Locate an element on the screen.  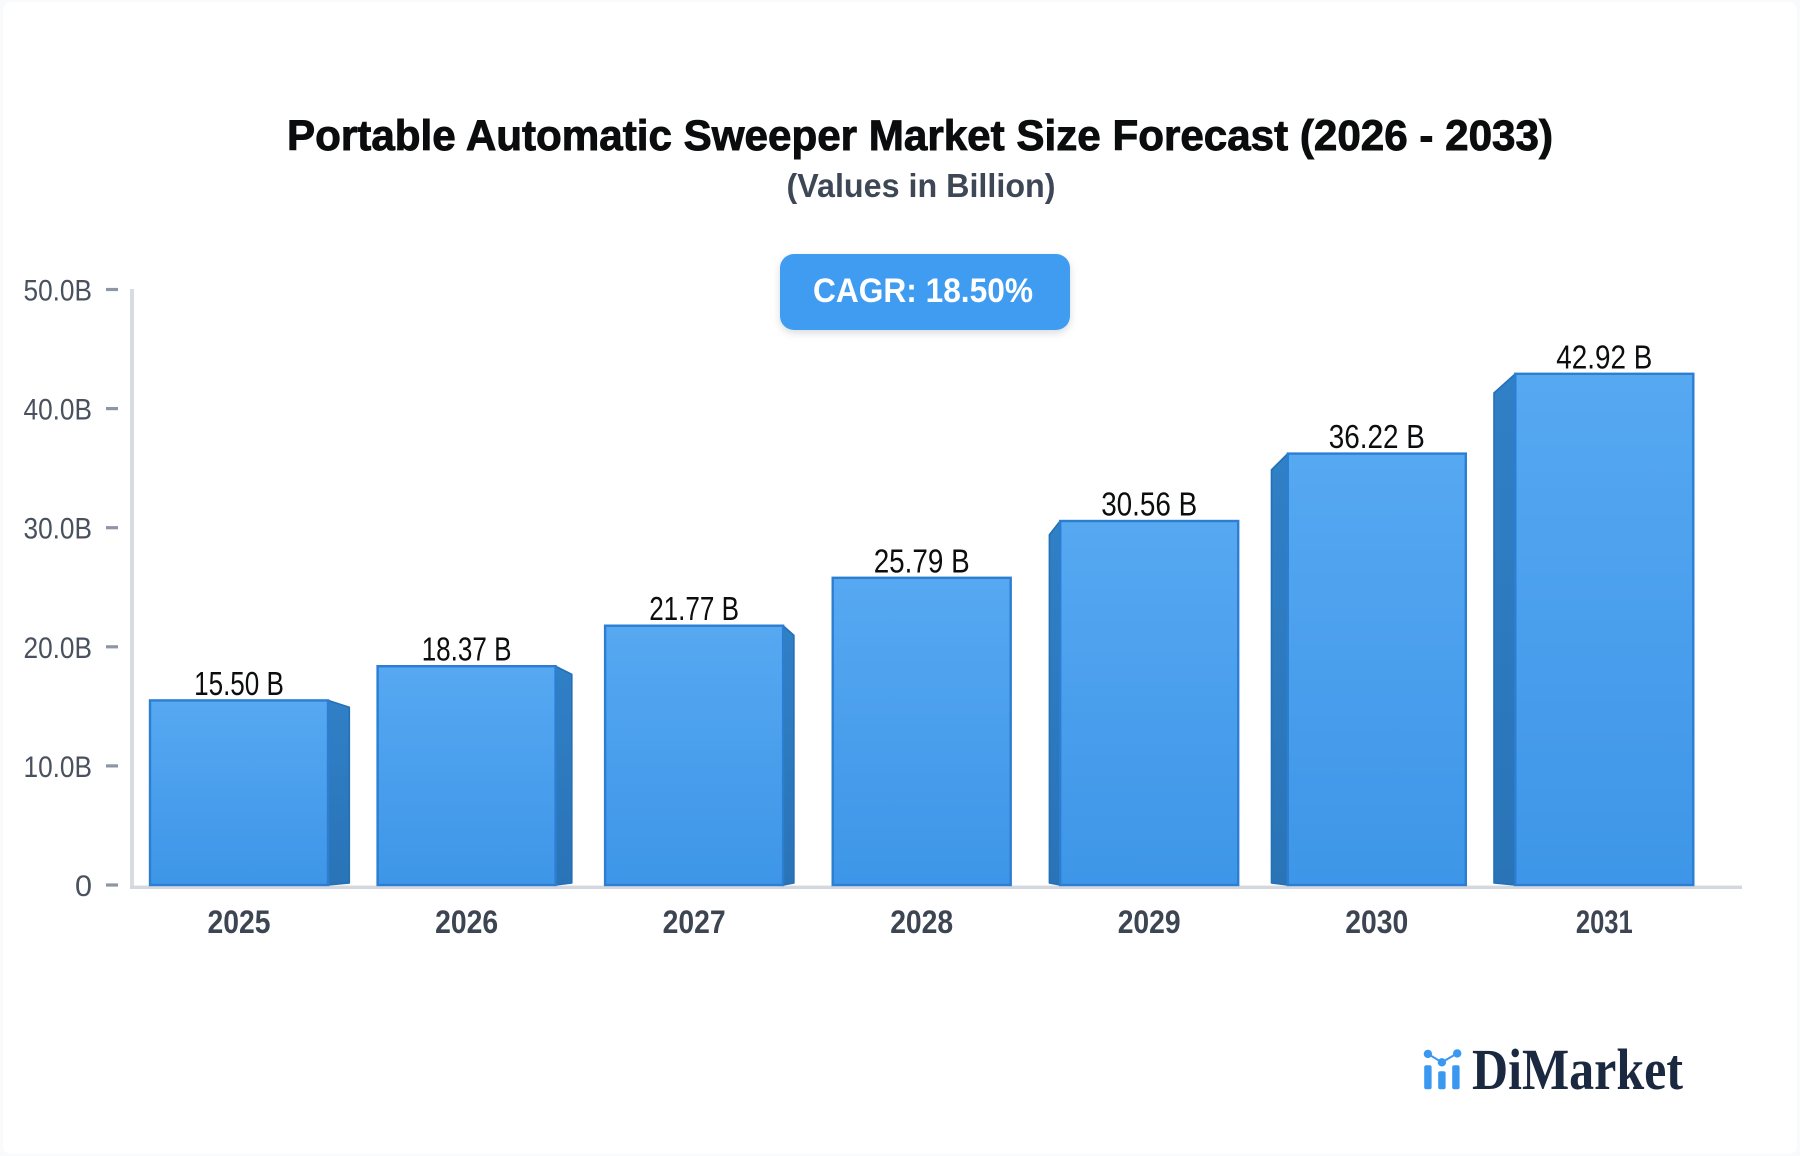
svg-text: 40.0B is located at coordinates (58, 410).